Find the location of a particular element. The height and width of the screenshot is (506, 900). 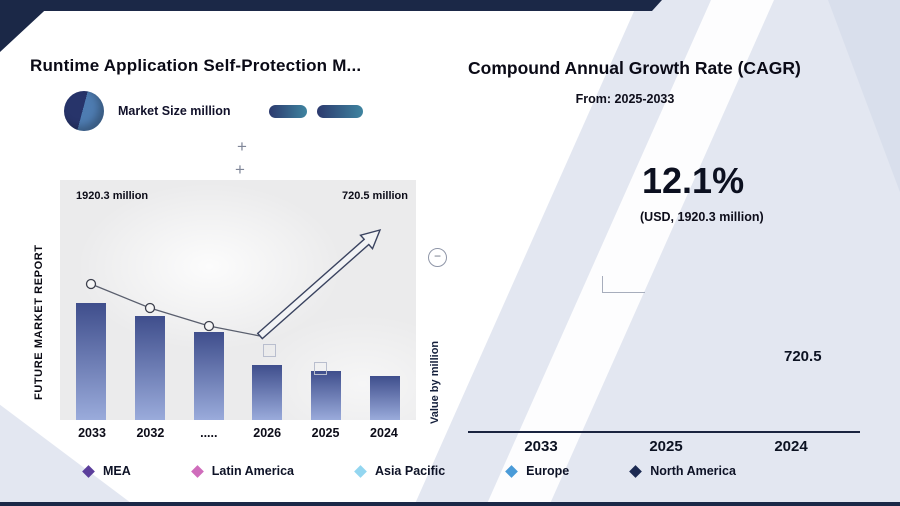

legend-item-north-america: North America is located at coordinates (682, 471).